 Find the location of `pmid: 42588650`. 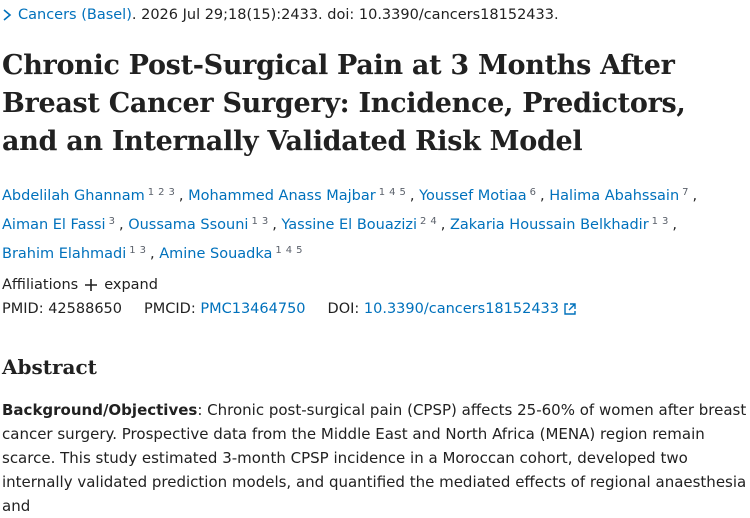

pmid: 42588650 is located at coordinates (85, 309).